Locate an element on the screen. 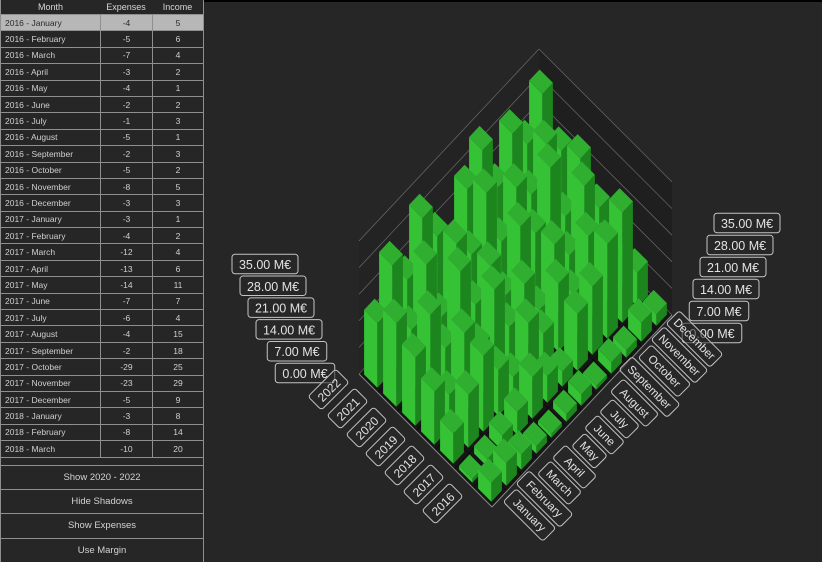  table-row: 2016 - March -7 4 is located at coordinates (102, 55).